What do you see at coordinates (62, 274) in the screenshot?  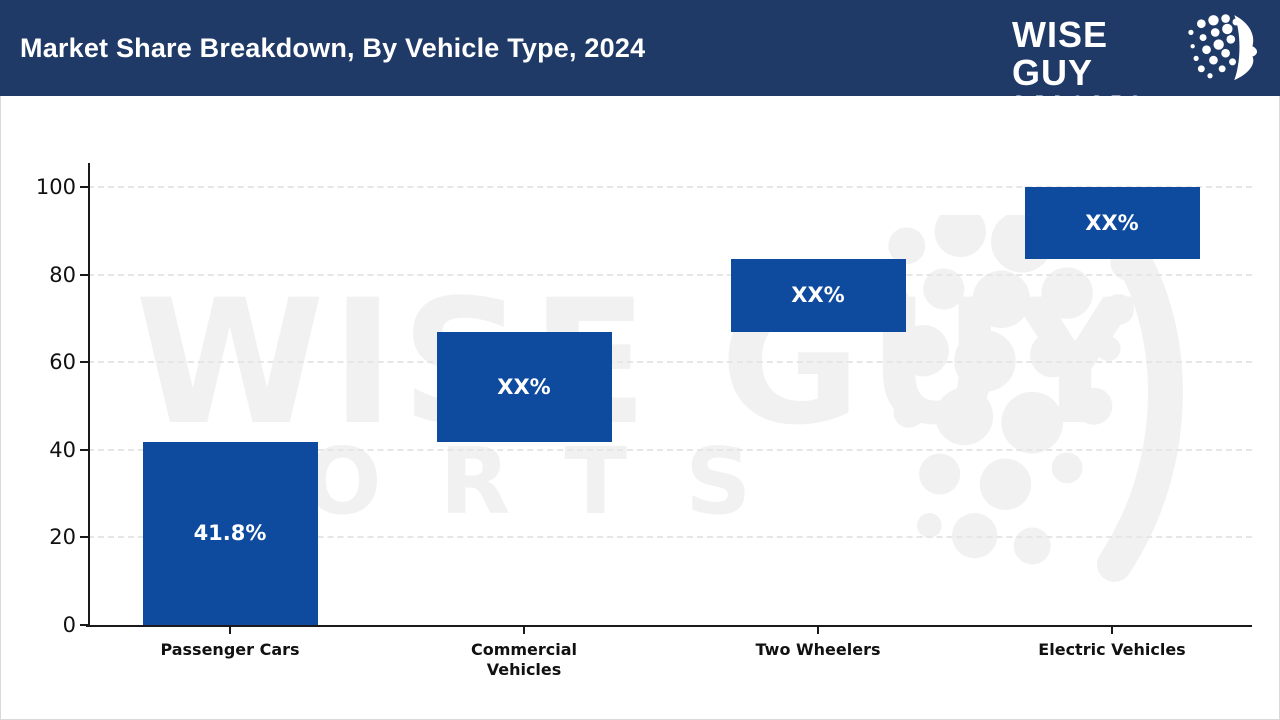 I see `y-axis-tick-label: 80` at bounding box center [62, 274].